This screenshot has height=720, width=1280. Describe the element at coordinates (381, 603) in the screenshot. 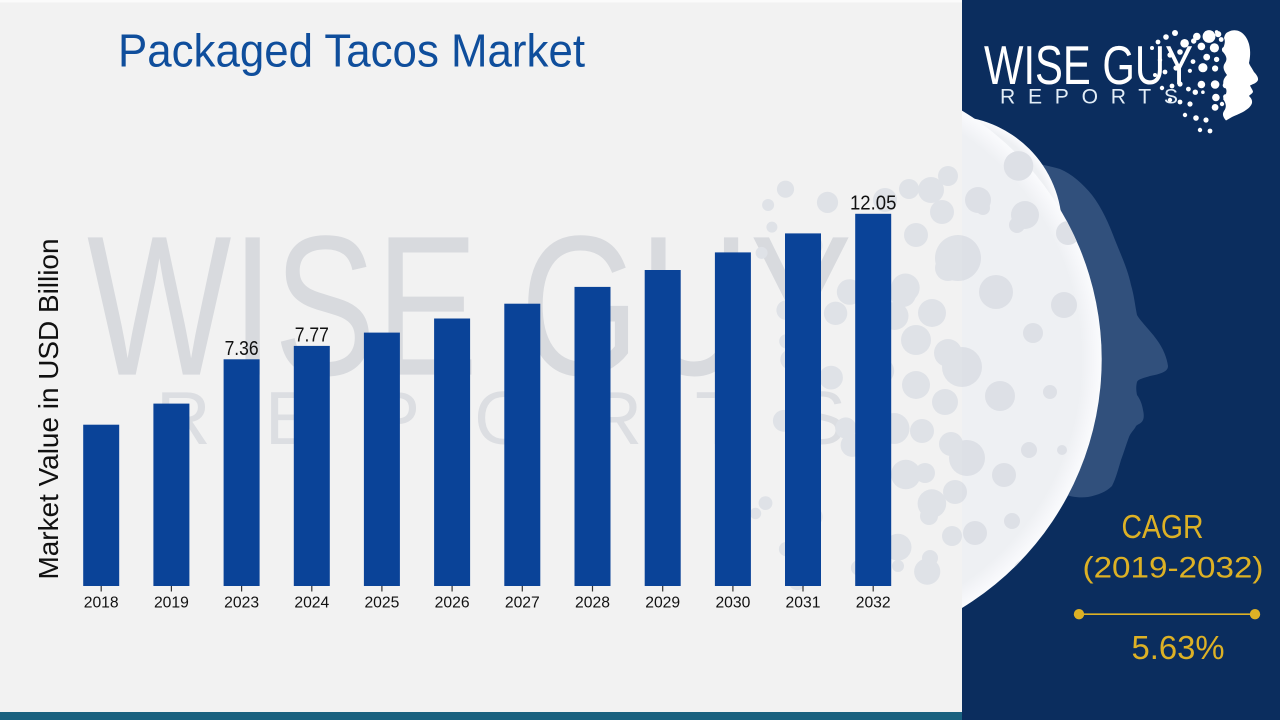

I see `svg-text: 2025` at that location.